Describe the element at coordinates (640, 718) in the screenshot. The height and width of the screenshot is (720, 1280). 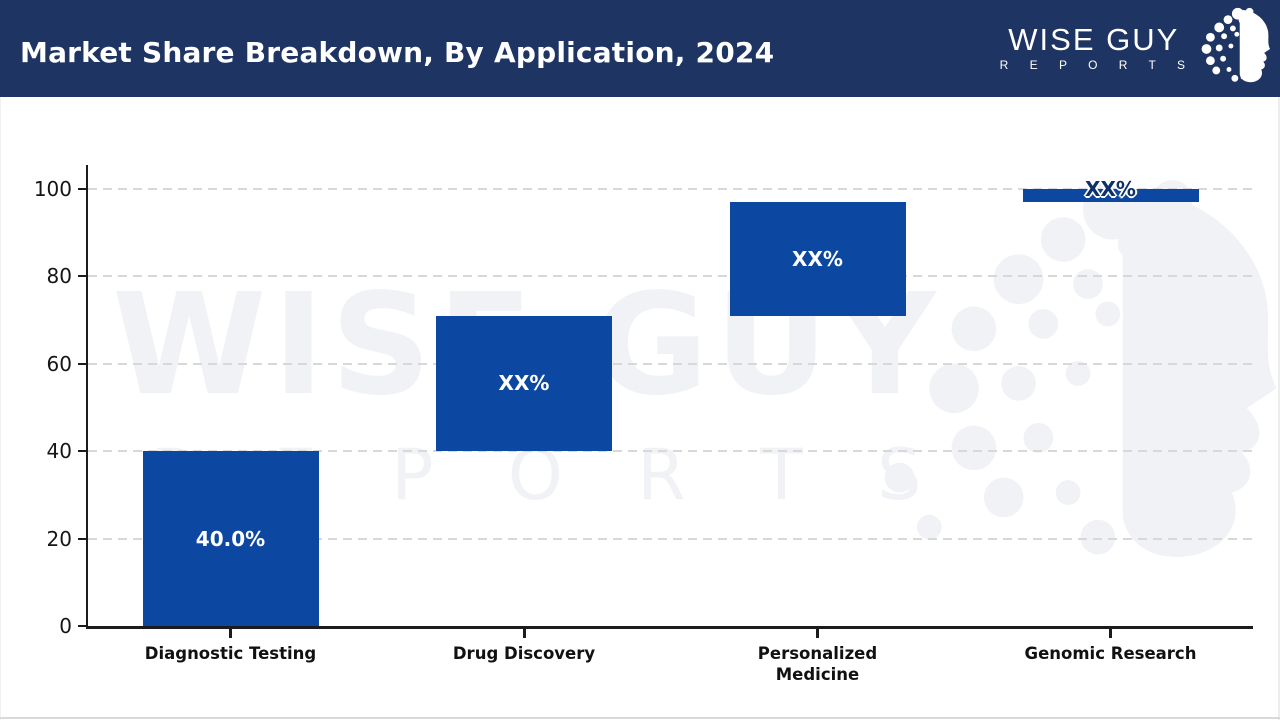
I see `page-border-bottom` at that location.